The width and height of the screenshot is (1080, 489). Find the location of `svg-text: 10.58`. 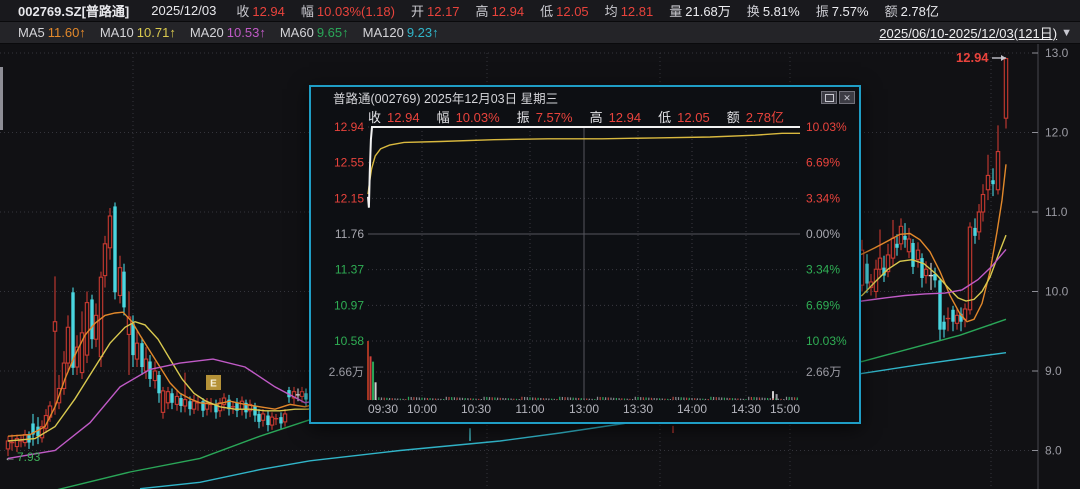

svg-text: 10.58 is located at coordinates (349, 341).